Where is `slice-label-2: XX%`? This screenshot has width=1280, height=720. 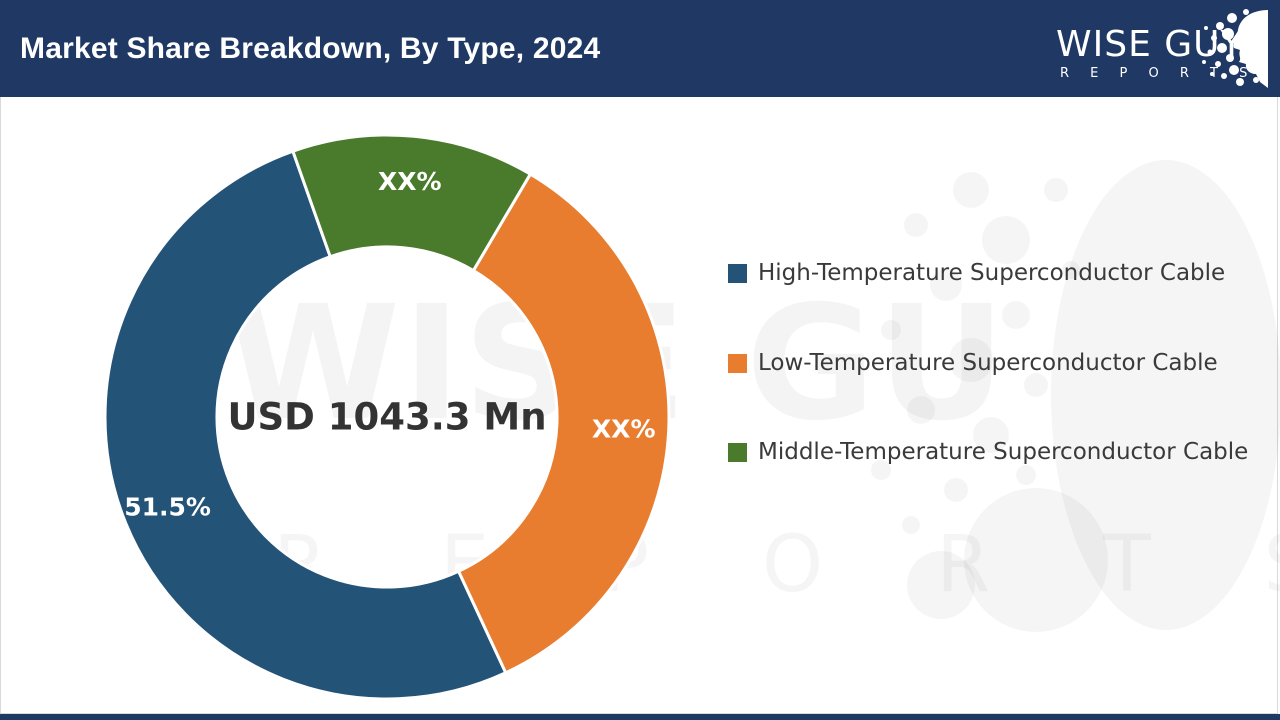 slice-label-2: XX% is located at coordinates (410, 181).